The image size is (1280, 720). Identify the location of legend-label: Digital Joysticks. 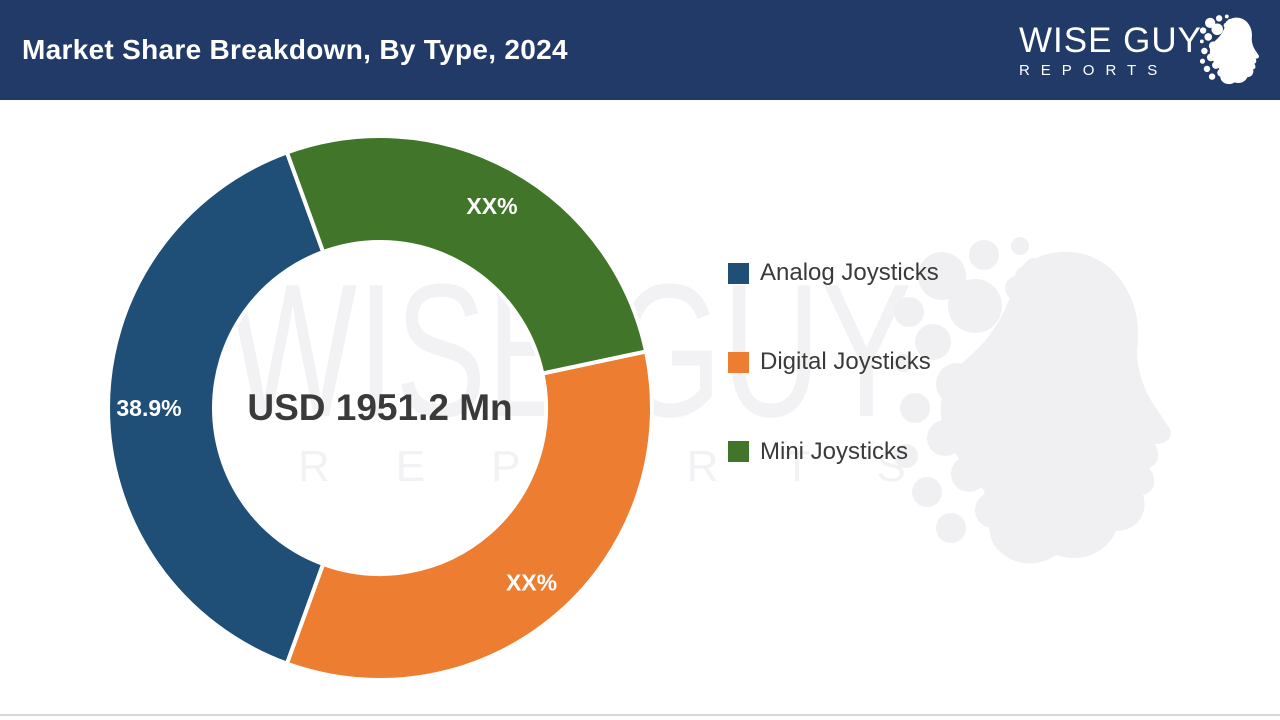
(845, 362).